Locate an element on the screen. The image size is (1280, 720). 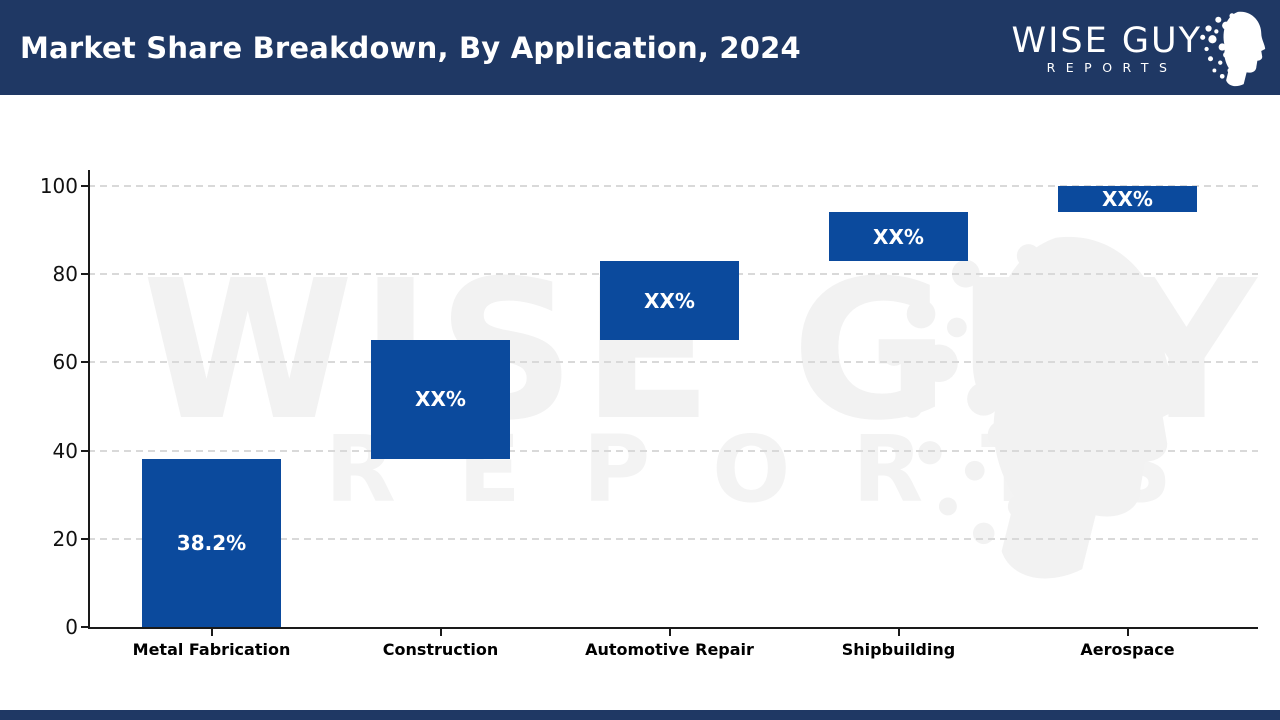
x-tick-mark-metal-fabrication is located at coordinates (211, 632).